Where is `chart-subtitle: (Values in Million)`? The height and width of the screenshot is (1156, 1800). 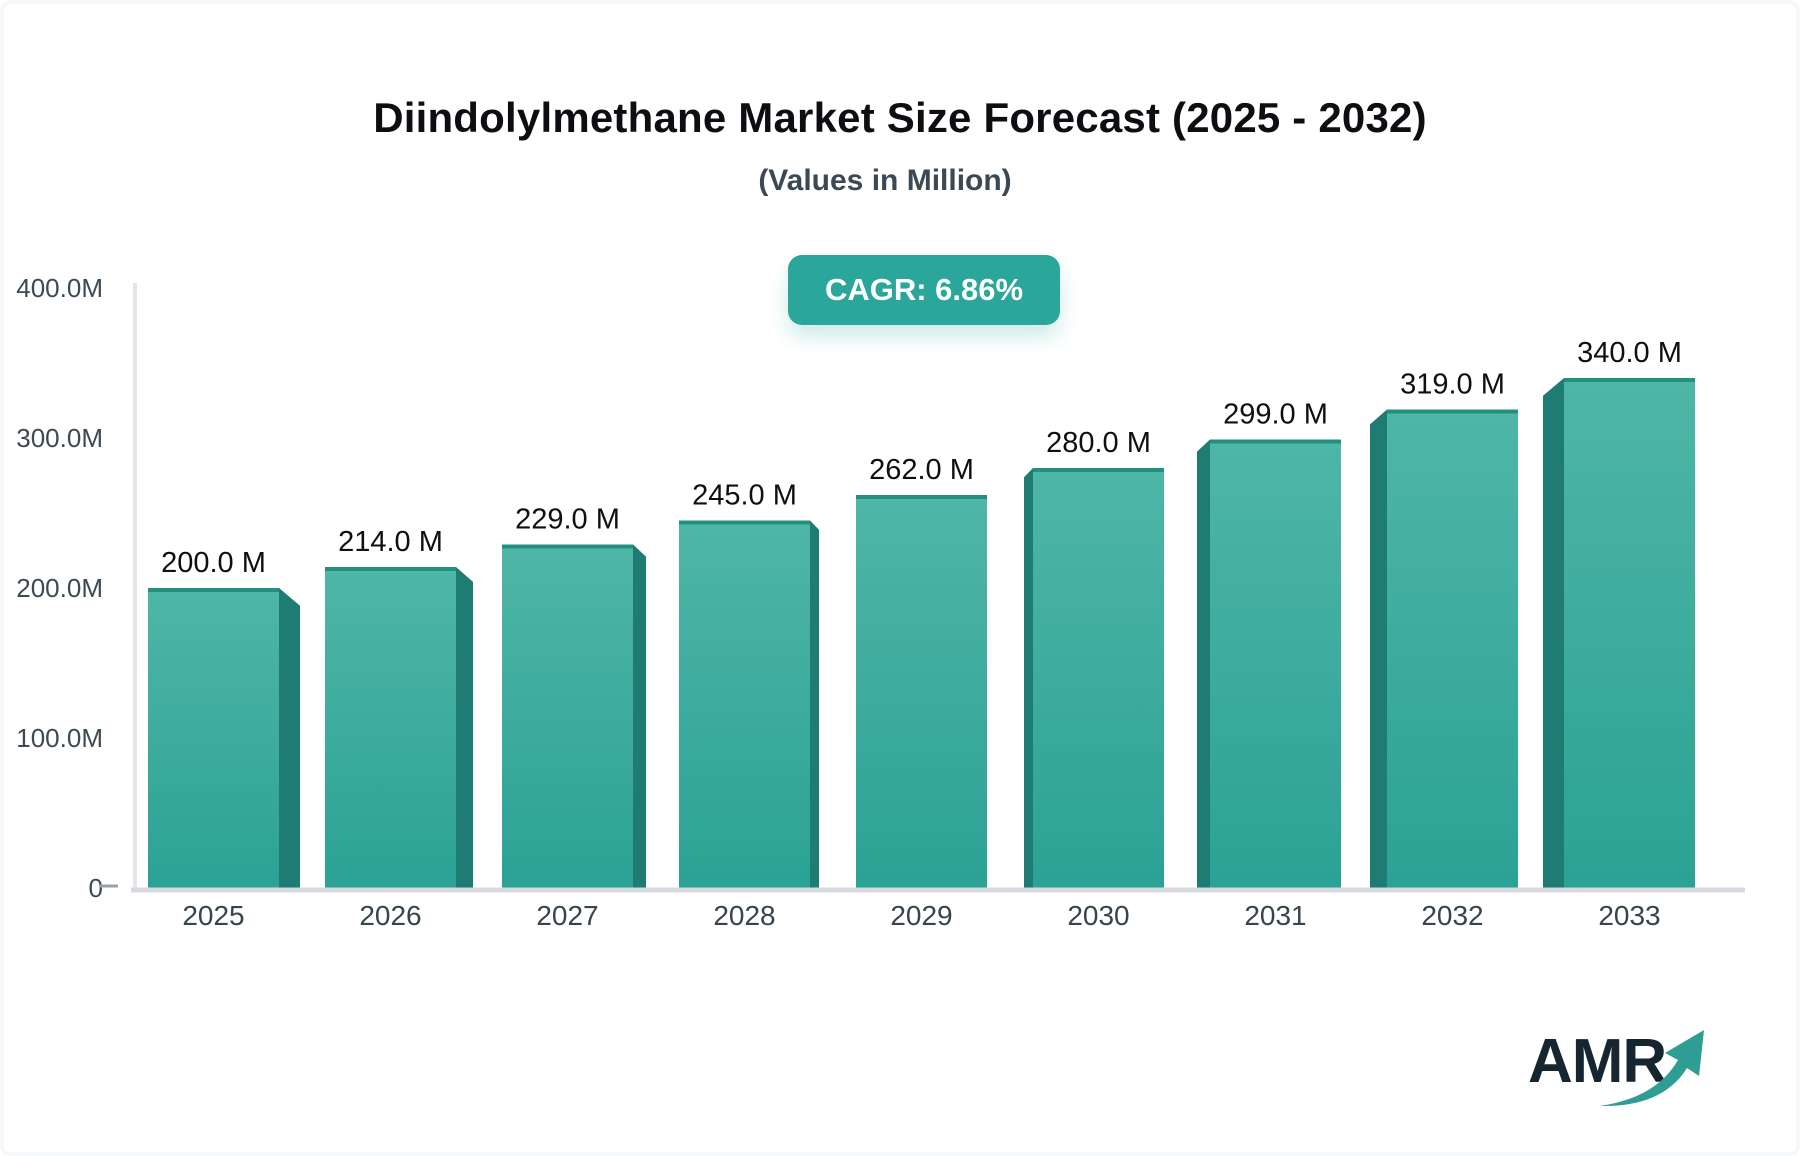
chart-subtitle: (Values in Million) is located at coordinates (885, 180).